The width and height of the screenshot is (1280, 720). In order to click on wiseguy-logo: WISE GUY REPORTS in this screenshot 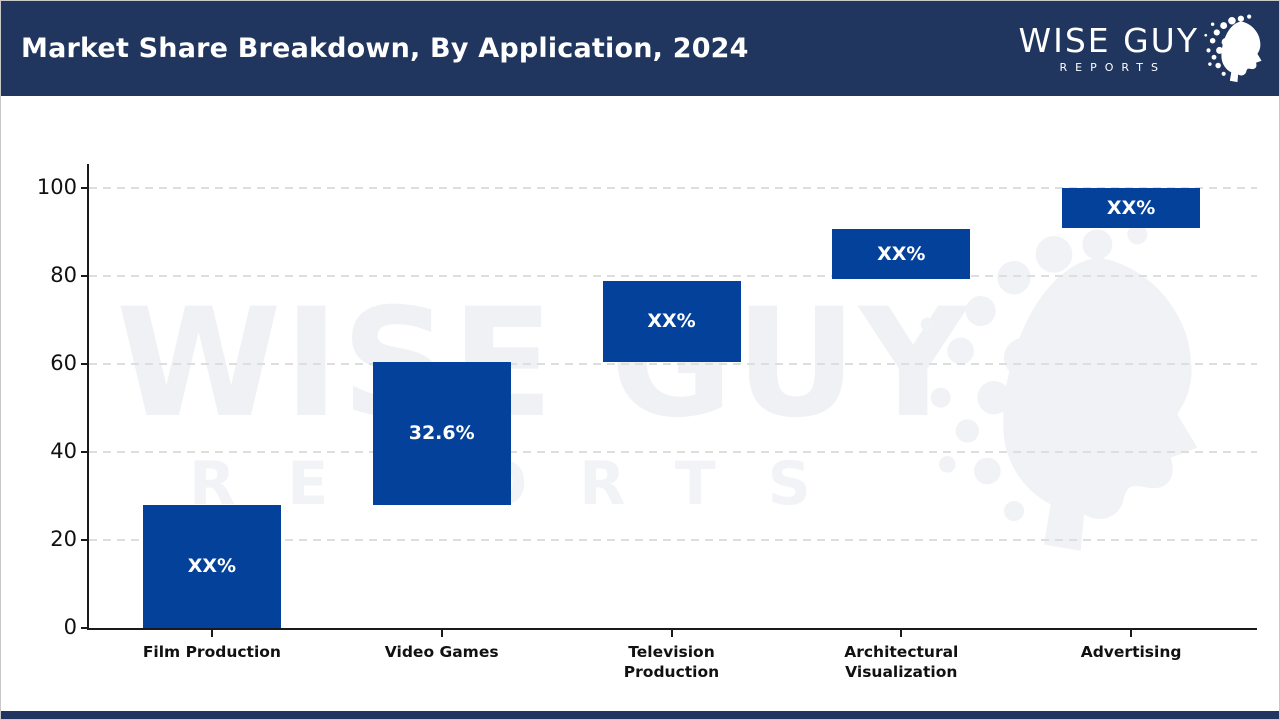, I will do `click(1141, 49)`.